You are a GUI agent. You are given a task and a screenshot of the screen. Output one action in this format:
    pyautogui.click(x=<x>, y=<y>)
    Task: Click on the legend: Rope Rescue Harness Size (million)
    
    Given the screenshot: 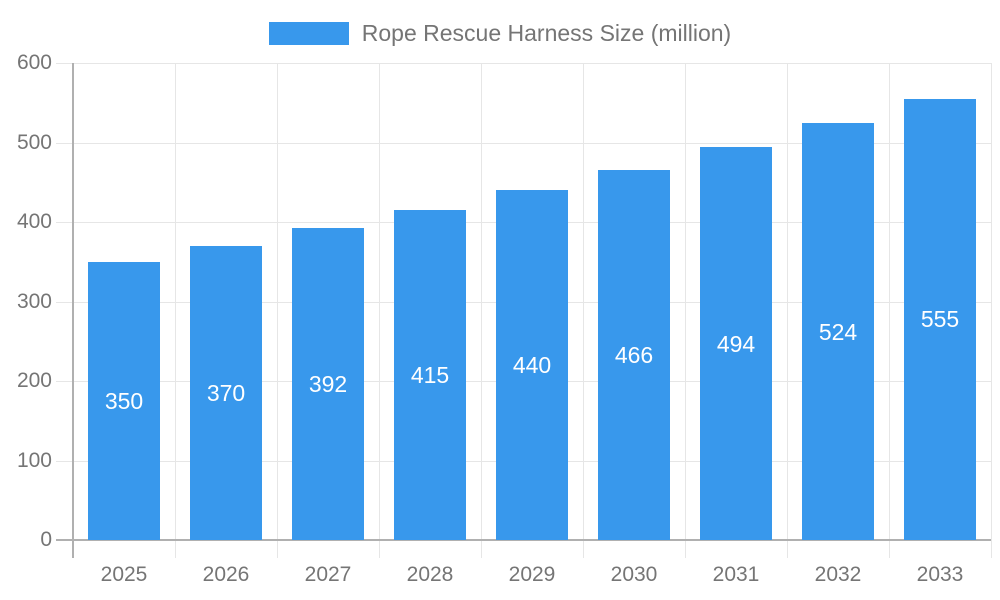 What is the action you would take?
    pyautogui.click(x=500, y=33)
    